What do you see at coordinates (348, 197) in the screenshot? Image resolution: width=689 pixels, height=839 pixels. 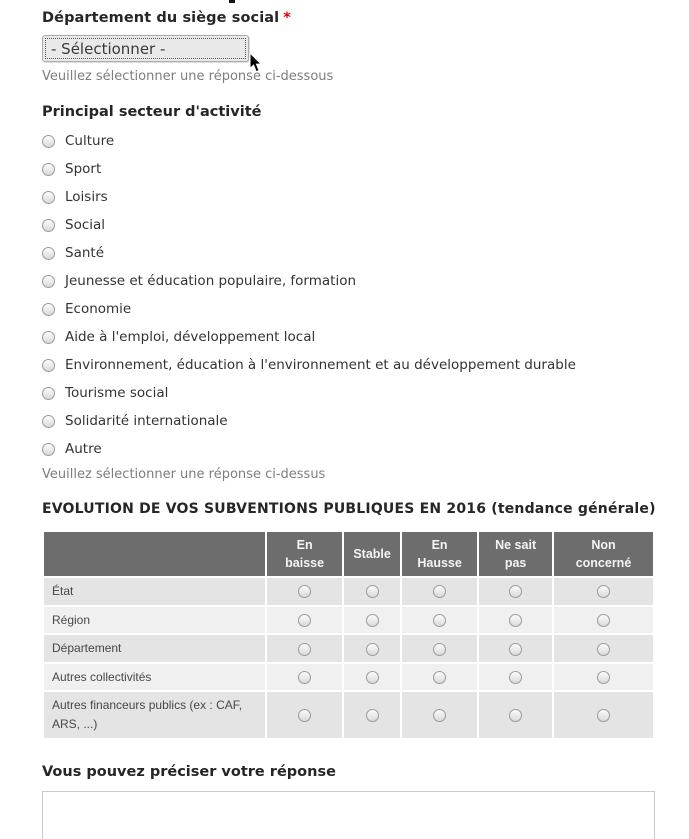 I see `radio-option-loisirs: Loisirs` at bounding box center [348, 197].